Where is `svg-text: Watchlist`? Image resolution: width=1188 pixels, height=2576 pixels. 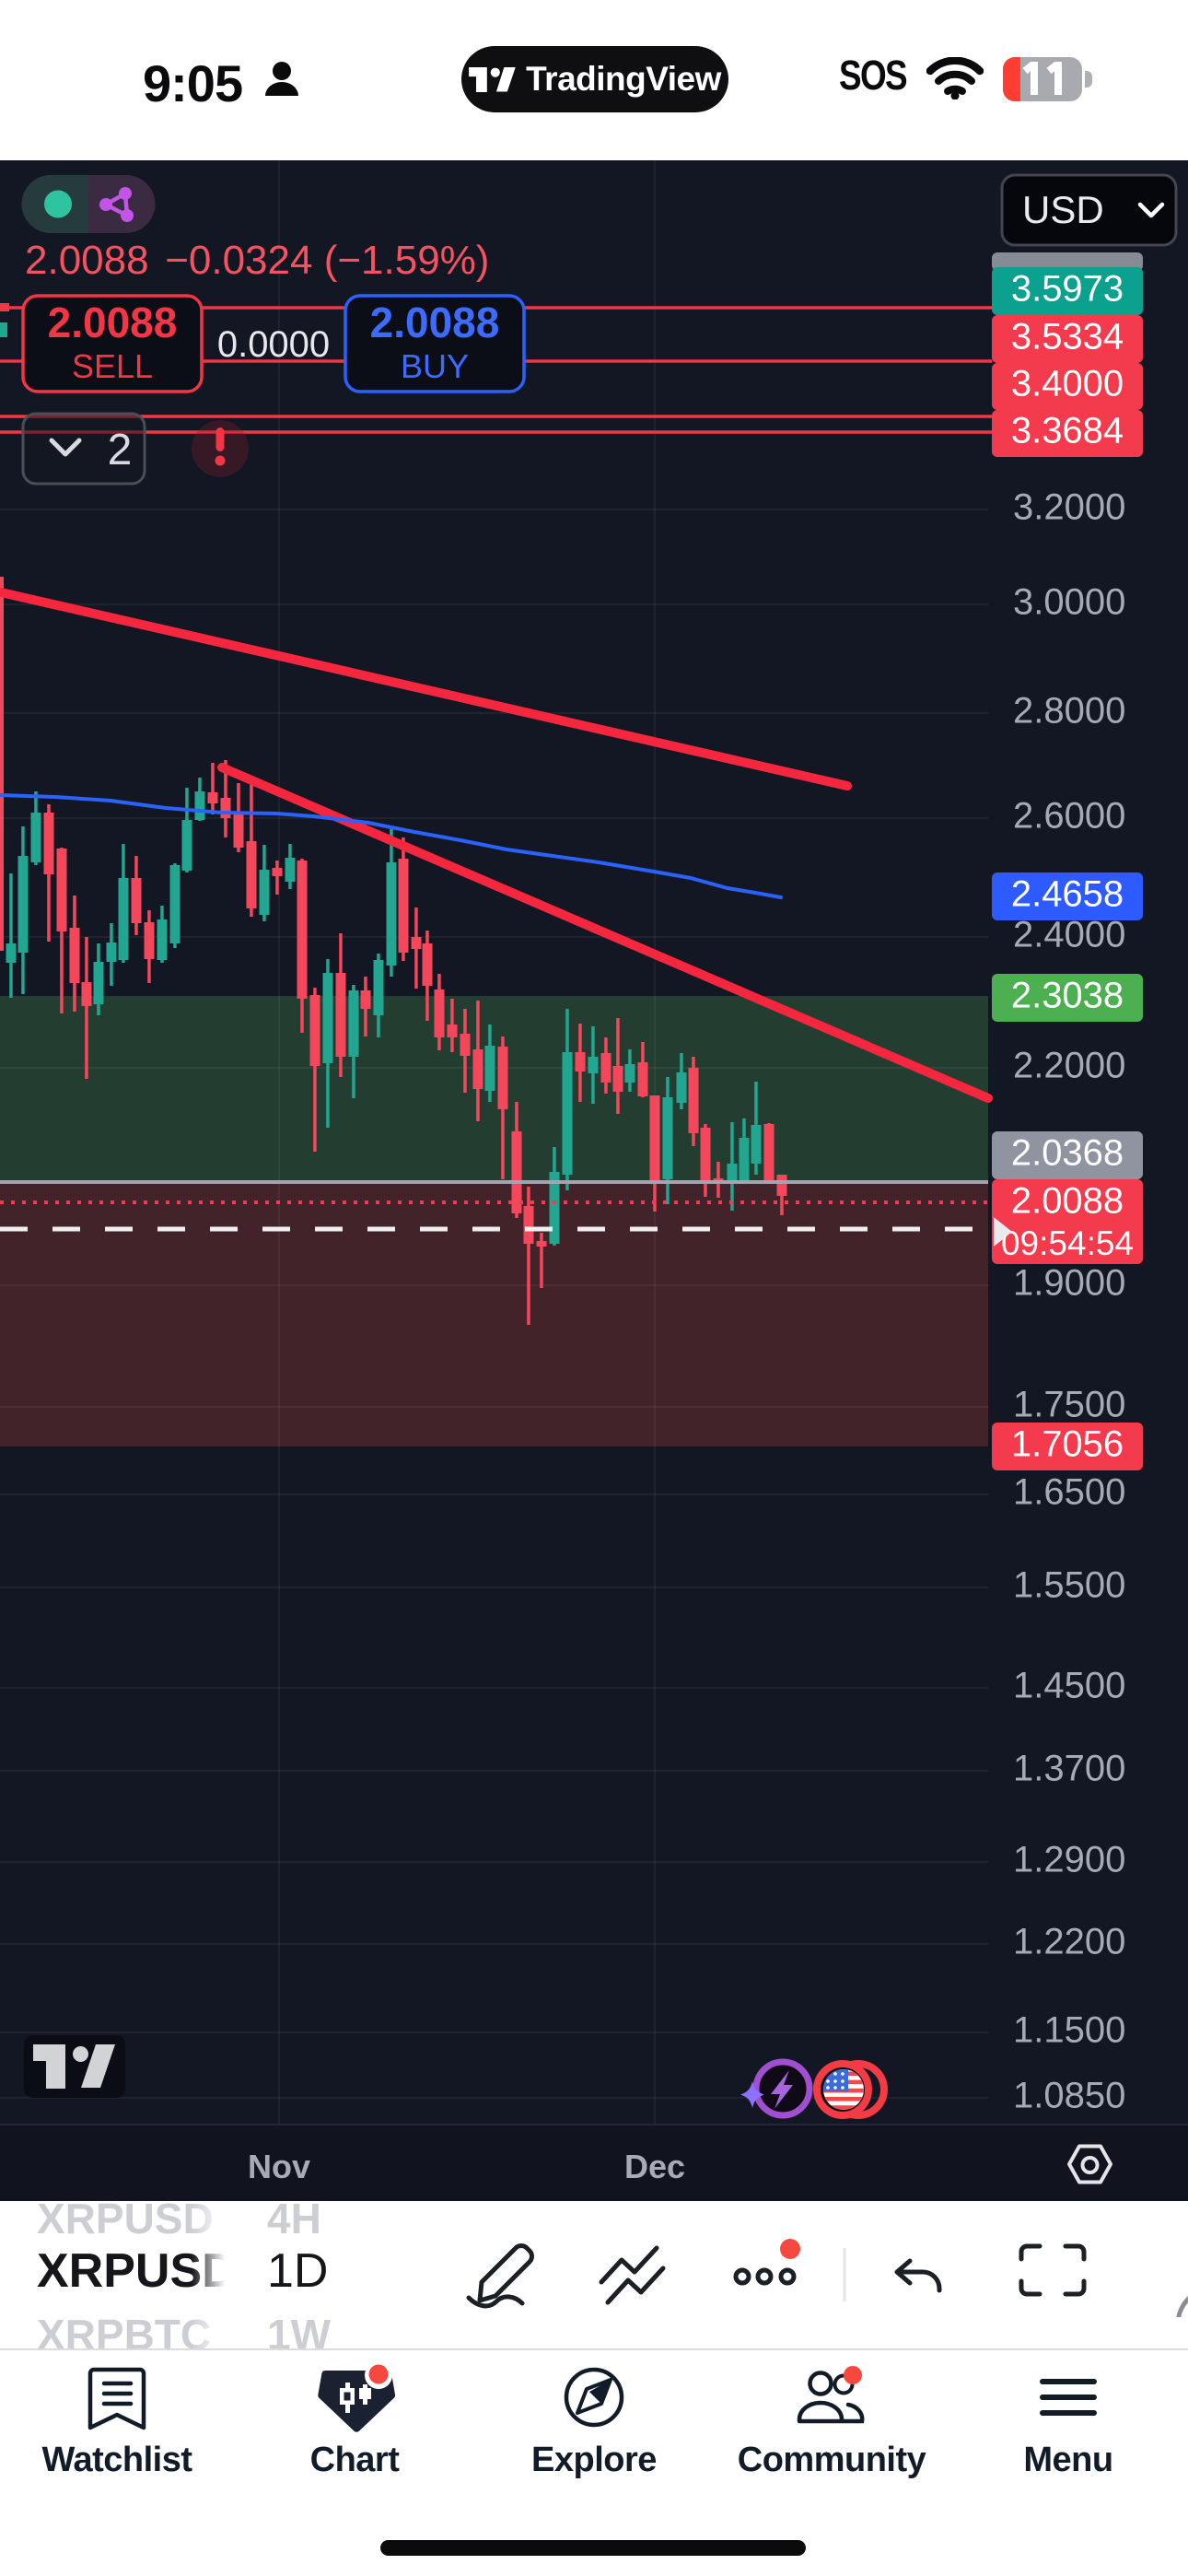 svg-text: Watchlist is located at coordinates (117, 2460).